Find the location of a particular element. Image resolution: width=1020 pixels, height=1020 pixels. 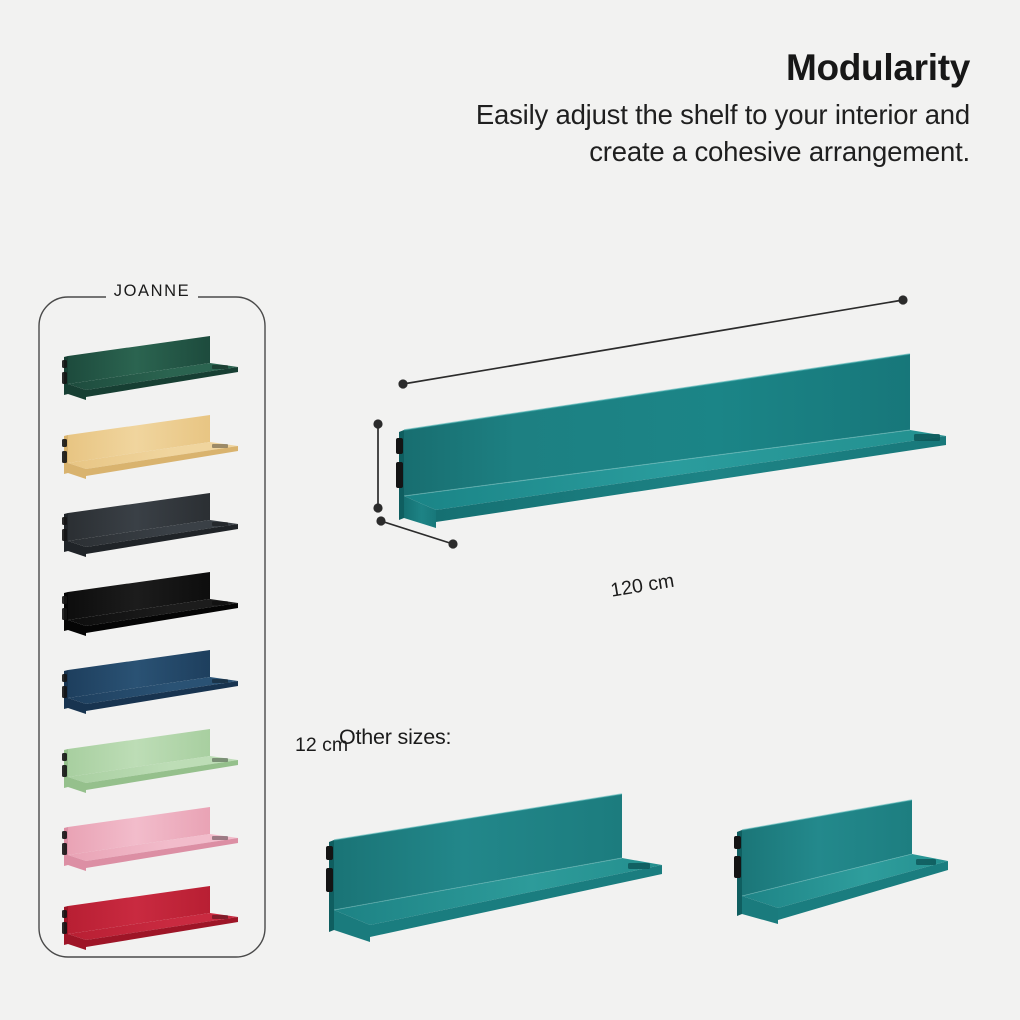

swatch-dark-green is located at coordinates (158, 369).